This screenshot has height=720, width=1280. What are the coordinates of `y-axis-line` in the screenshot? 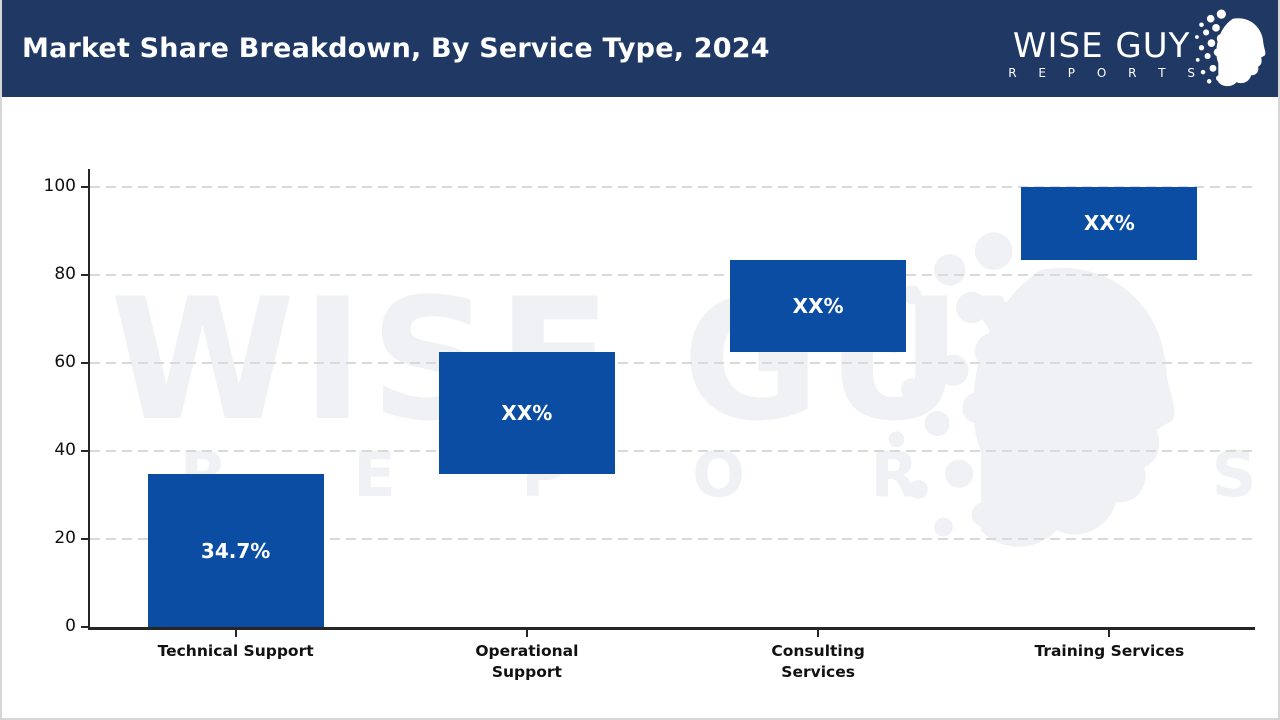 It's located at (89, 399).